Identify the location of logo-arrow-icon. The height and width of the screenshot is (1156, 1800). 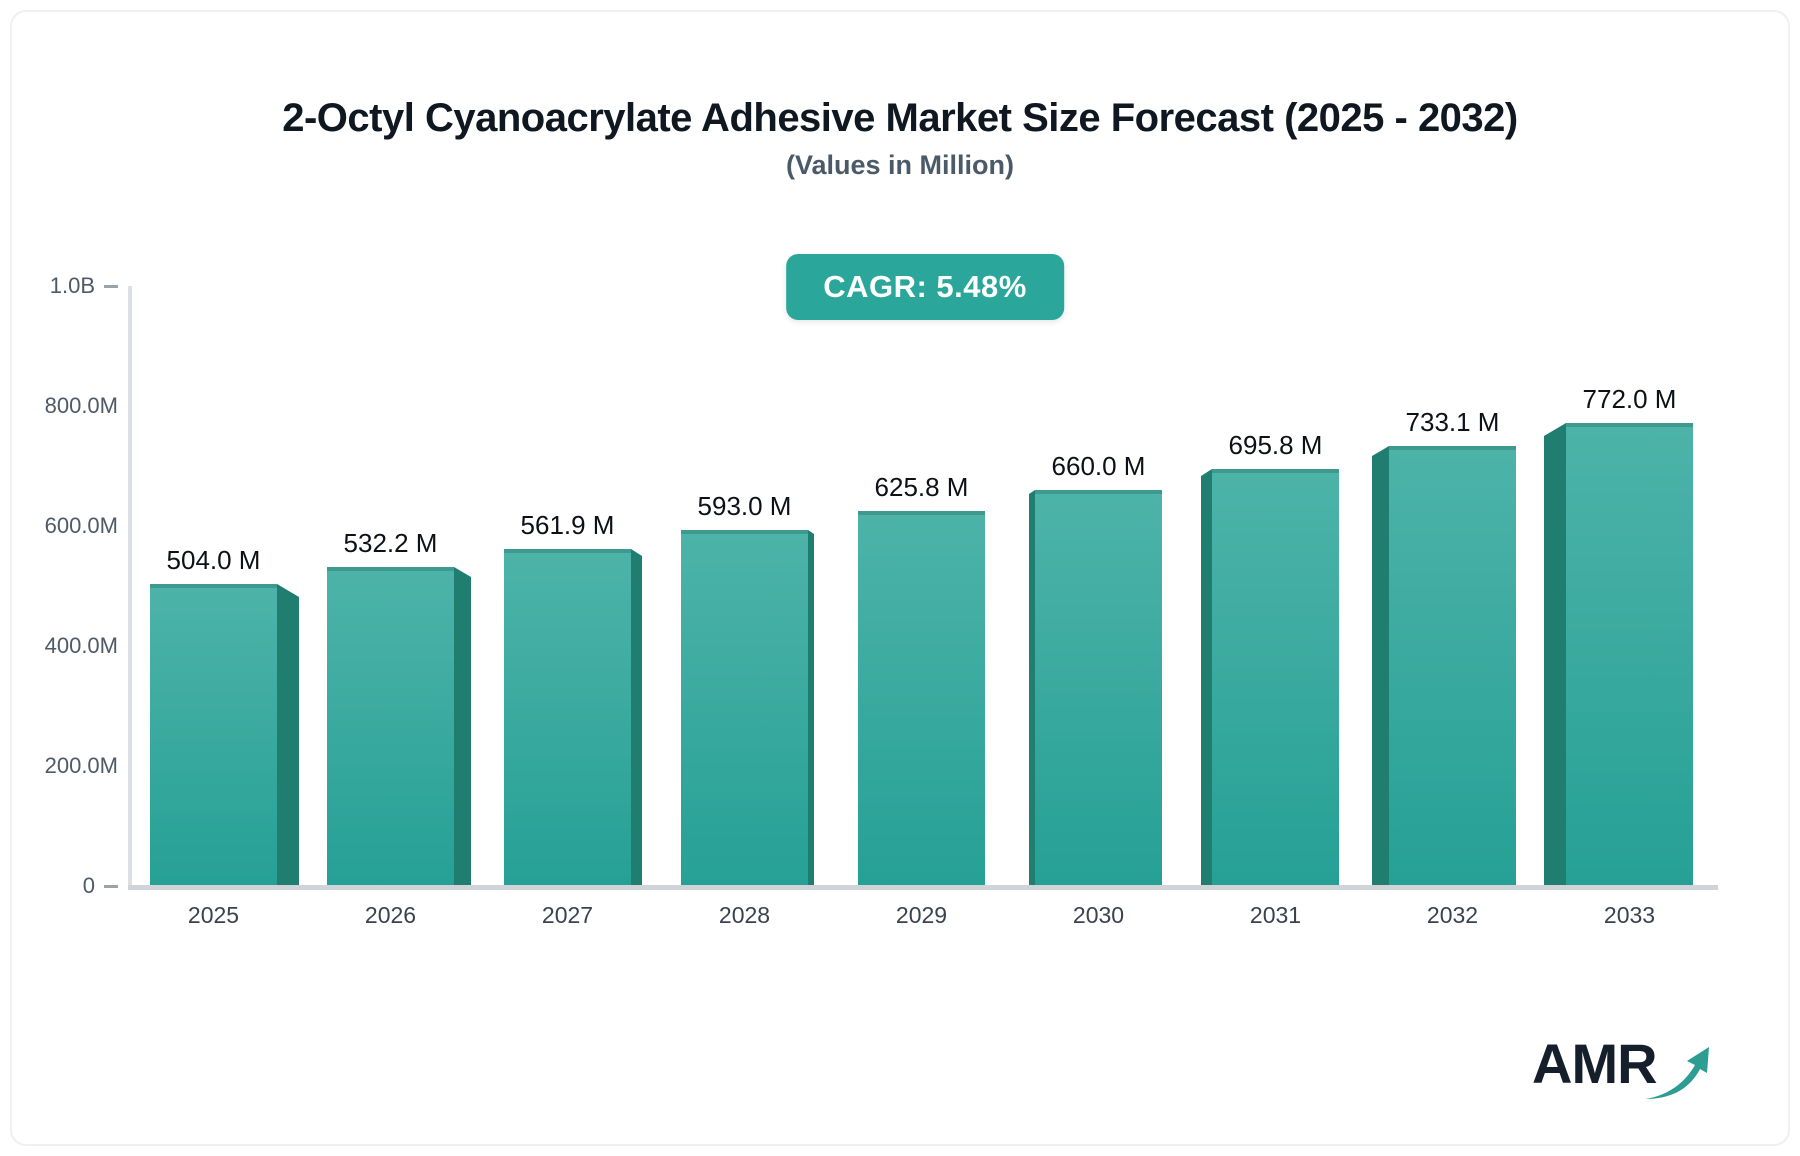
(1676, 1073).